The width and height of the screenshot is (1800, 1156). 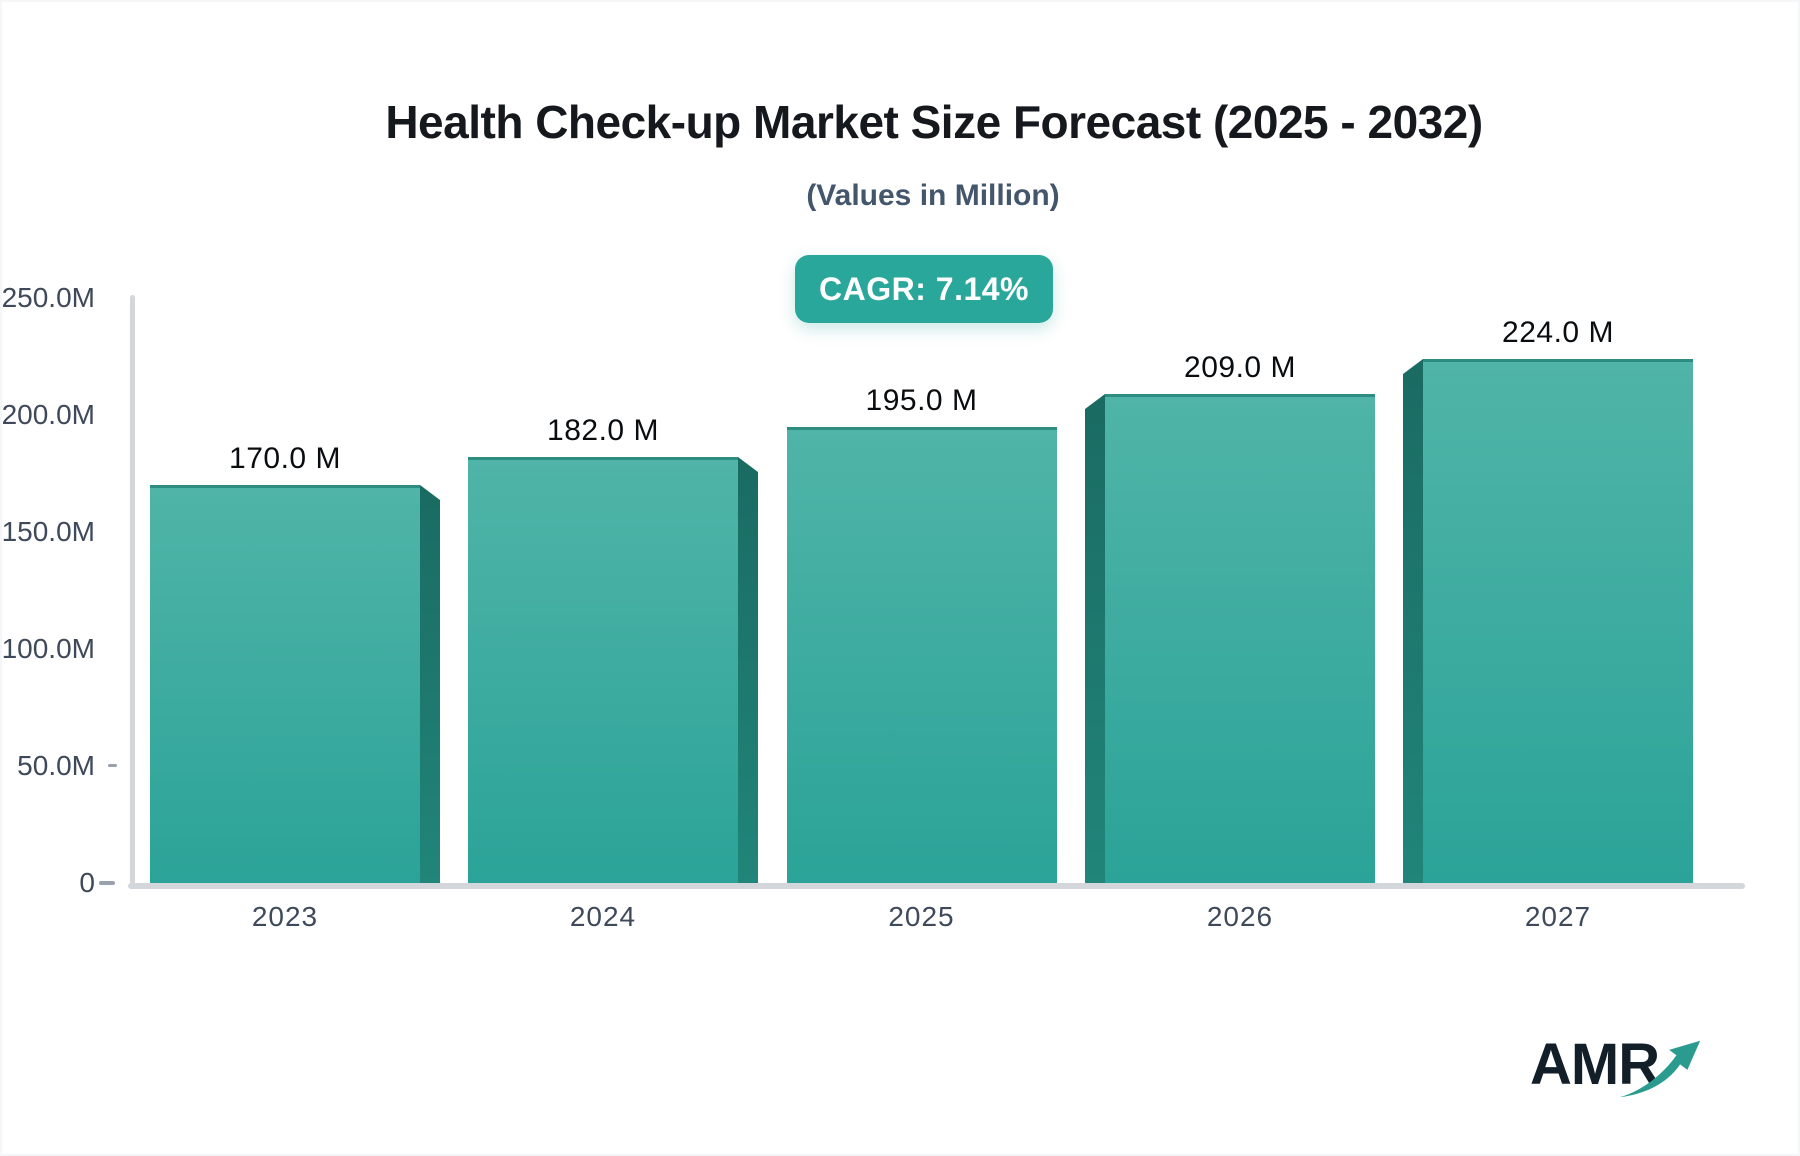 What do you see at coordinates (285, 684) in the screenshot?
I see `bar-2023` at bounding box center [285, 684].